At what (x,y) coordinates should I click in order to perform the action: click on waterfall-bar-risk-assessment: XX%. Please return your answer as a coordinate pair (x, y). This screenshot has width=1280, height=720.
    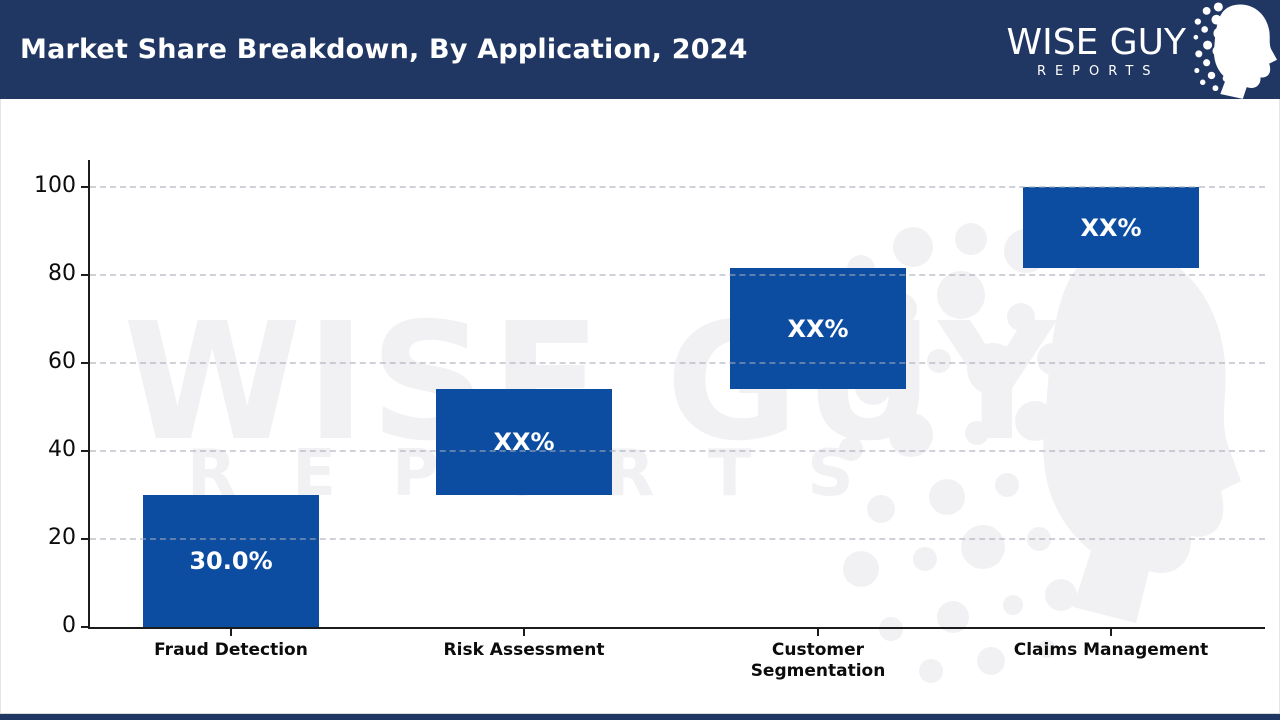
    Looking at the image, I should click on (524, 442).